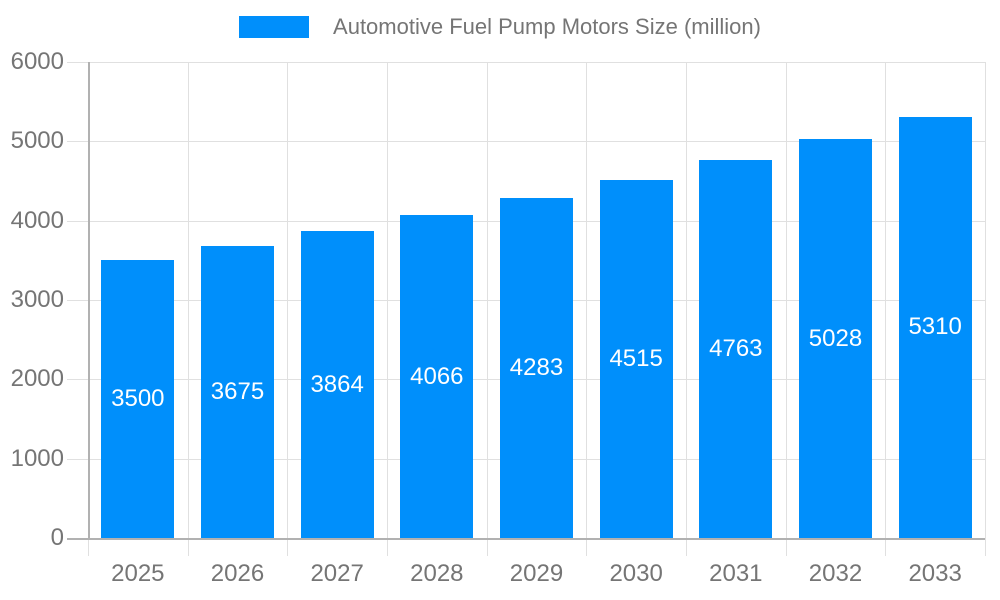 The height and width of the screenshot is (600, 1000). I want to click on bar-value-label: 3675, so click(237, 392).